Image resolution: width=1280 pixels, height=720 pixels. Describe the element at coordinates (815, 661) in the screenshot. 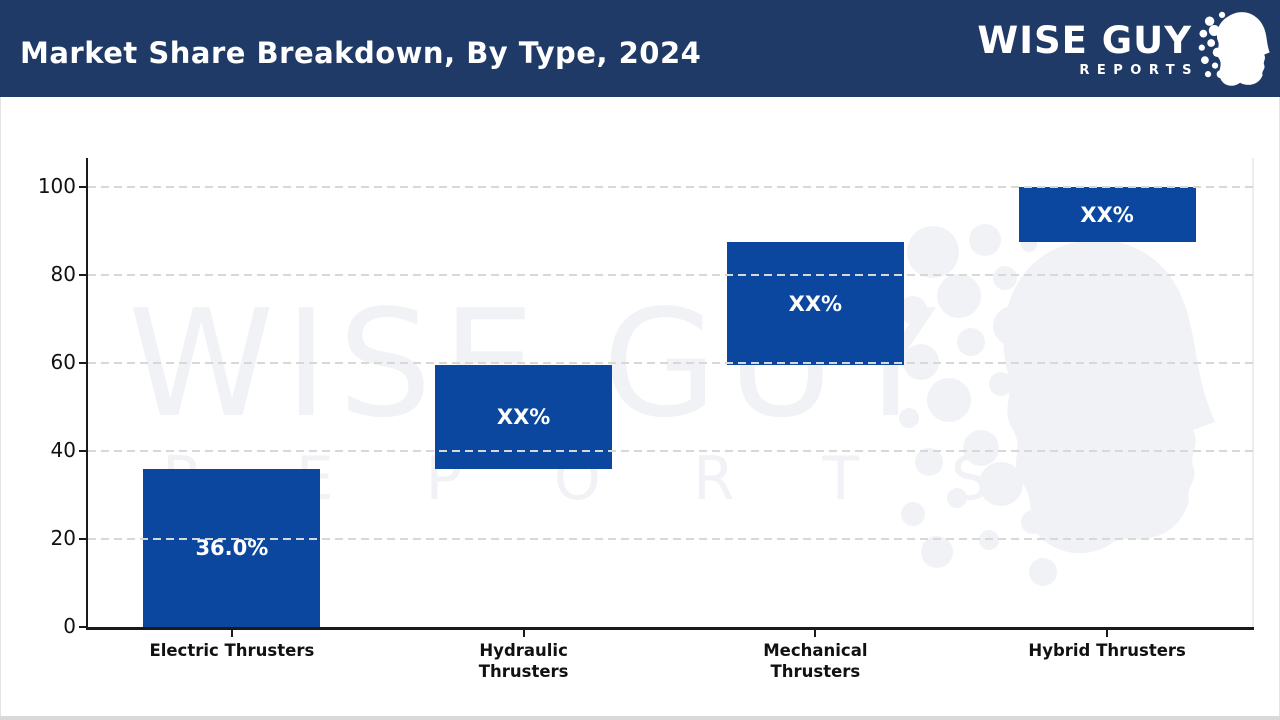

I see `x-category-label: Mechanical Thrusters` at that location.